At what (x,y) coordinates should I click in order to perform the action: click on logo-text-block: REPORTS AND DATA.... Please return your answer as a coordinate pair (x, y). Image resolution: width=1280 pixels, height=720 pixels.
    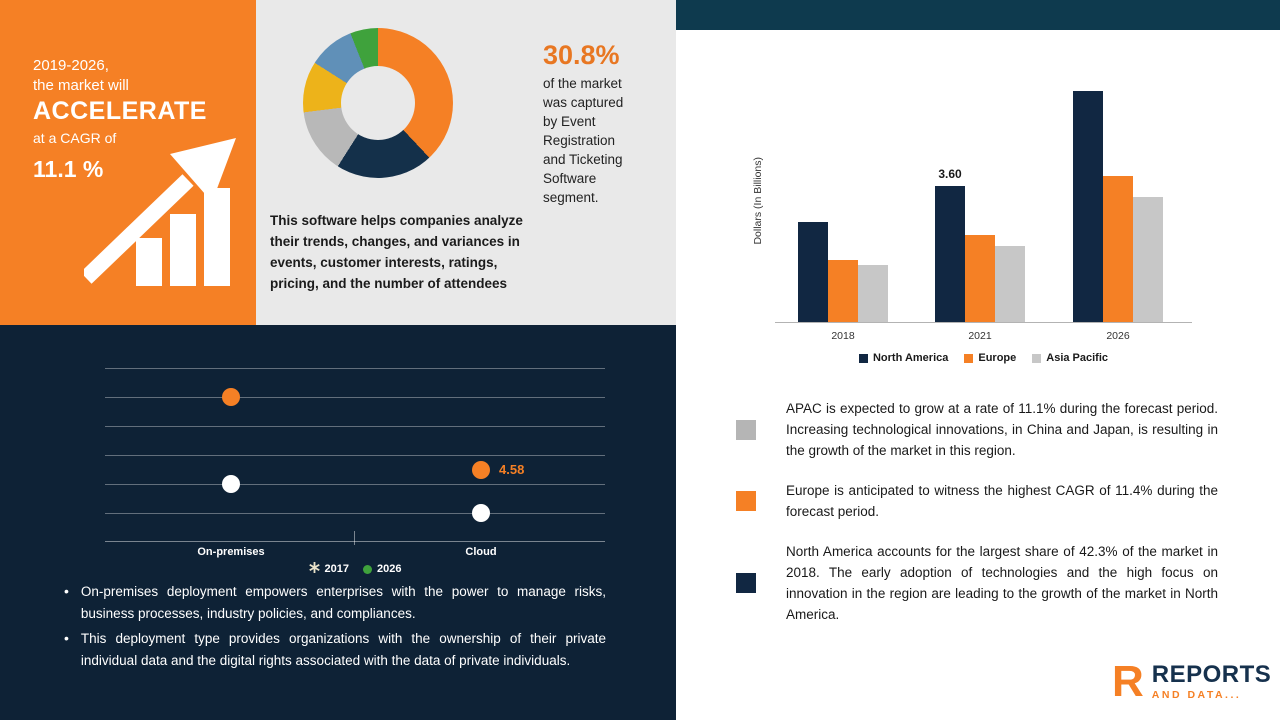
    Looking at the image, I should click on (1211, 681).